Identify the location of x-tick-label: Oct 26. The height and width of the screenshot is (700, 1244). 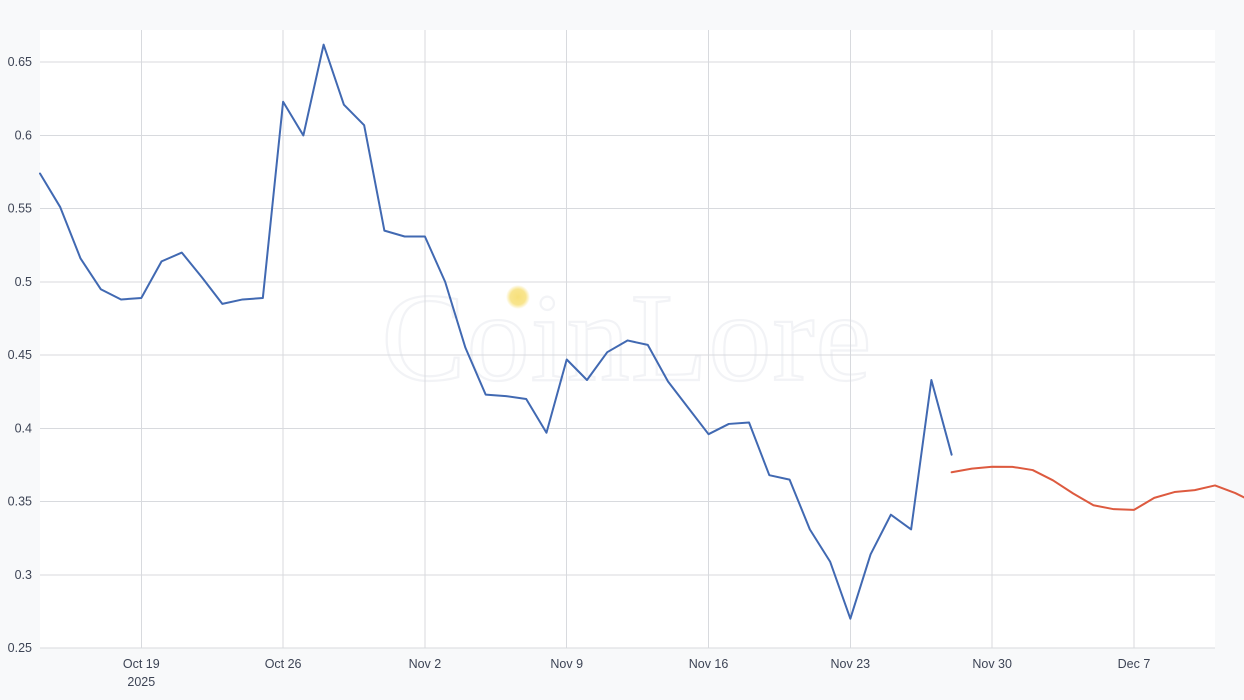
(283, 664).